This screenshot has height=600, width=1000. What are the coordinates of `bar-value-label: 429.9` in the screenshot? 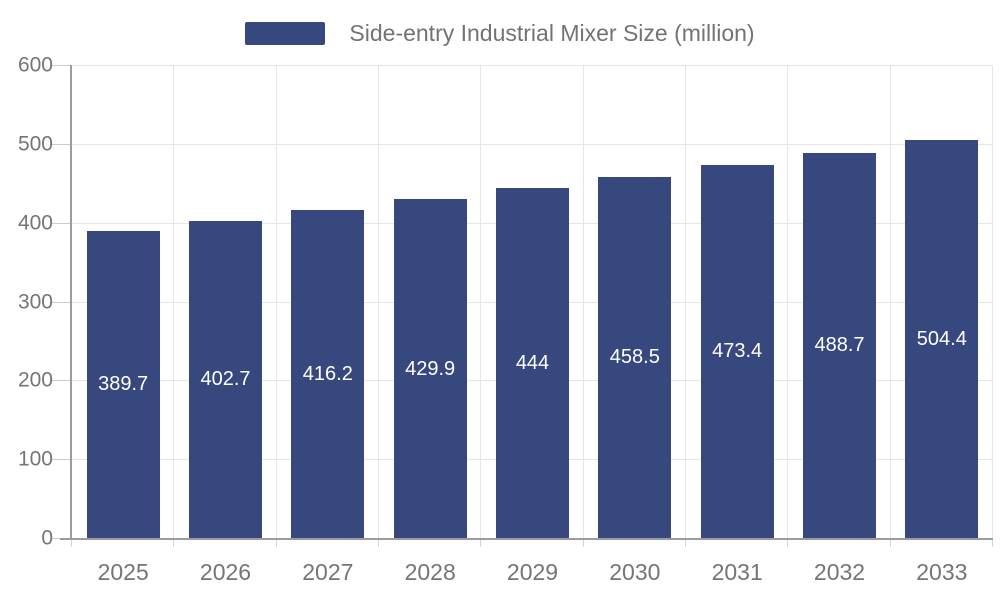 It's located at (430, 368).